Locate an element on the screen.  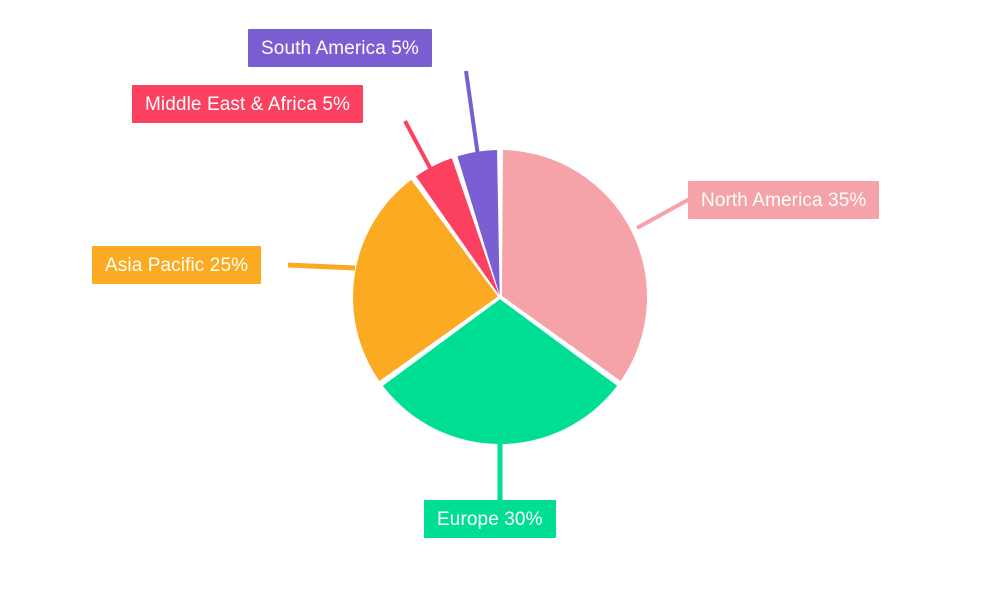
pie-label-south-america: South America 5% is located at coordinates (340, 48).